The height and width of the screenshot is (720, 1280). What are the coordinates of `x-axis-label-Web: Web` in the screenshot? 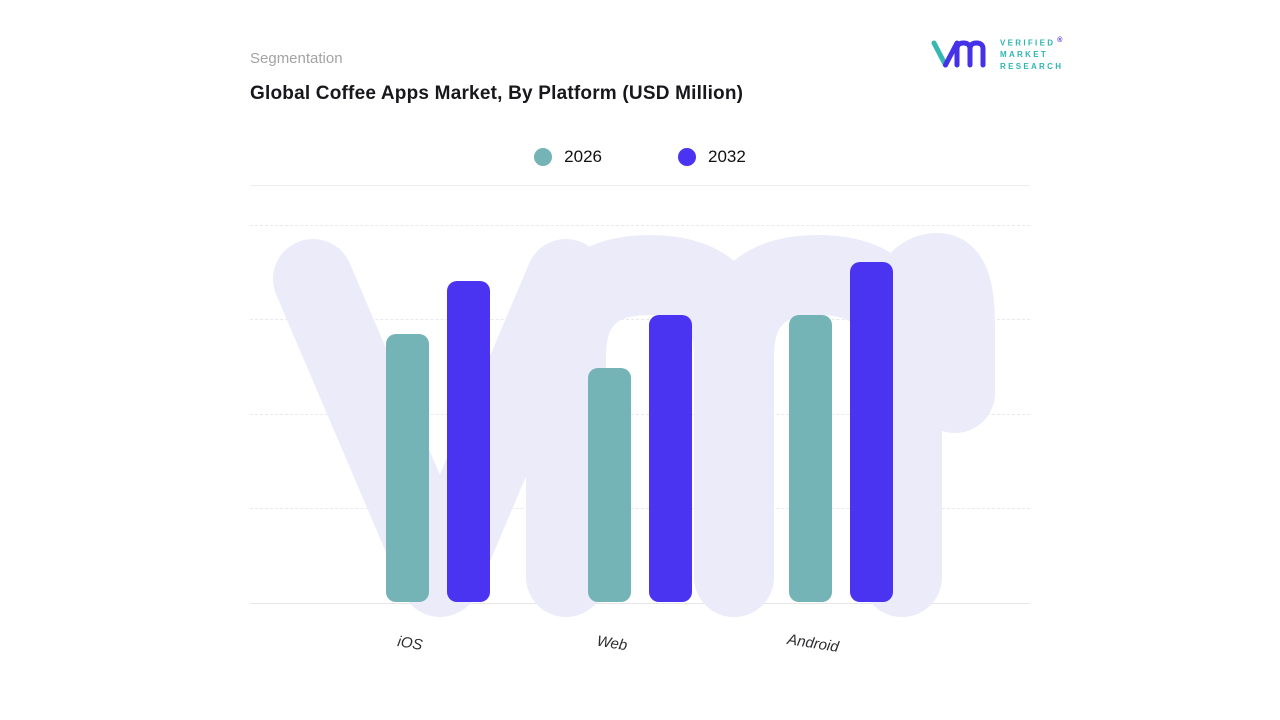 It's located at (612, 643).